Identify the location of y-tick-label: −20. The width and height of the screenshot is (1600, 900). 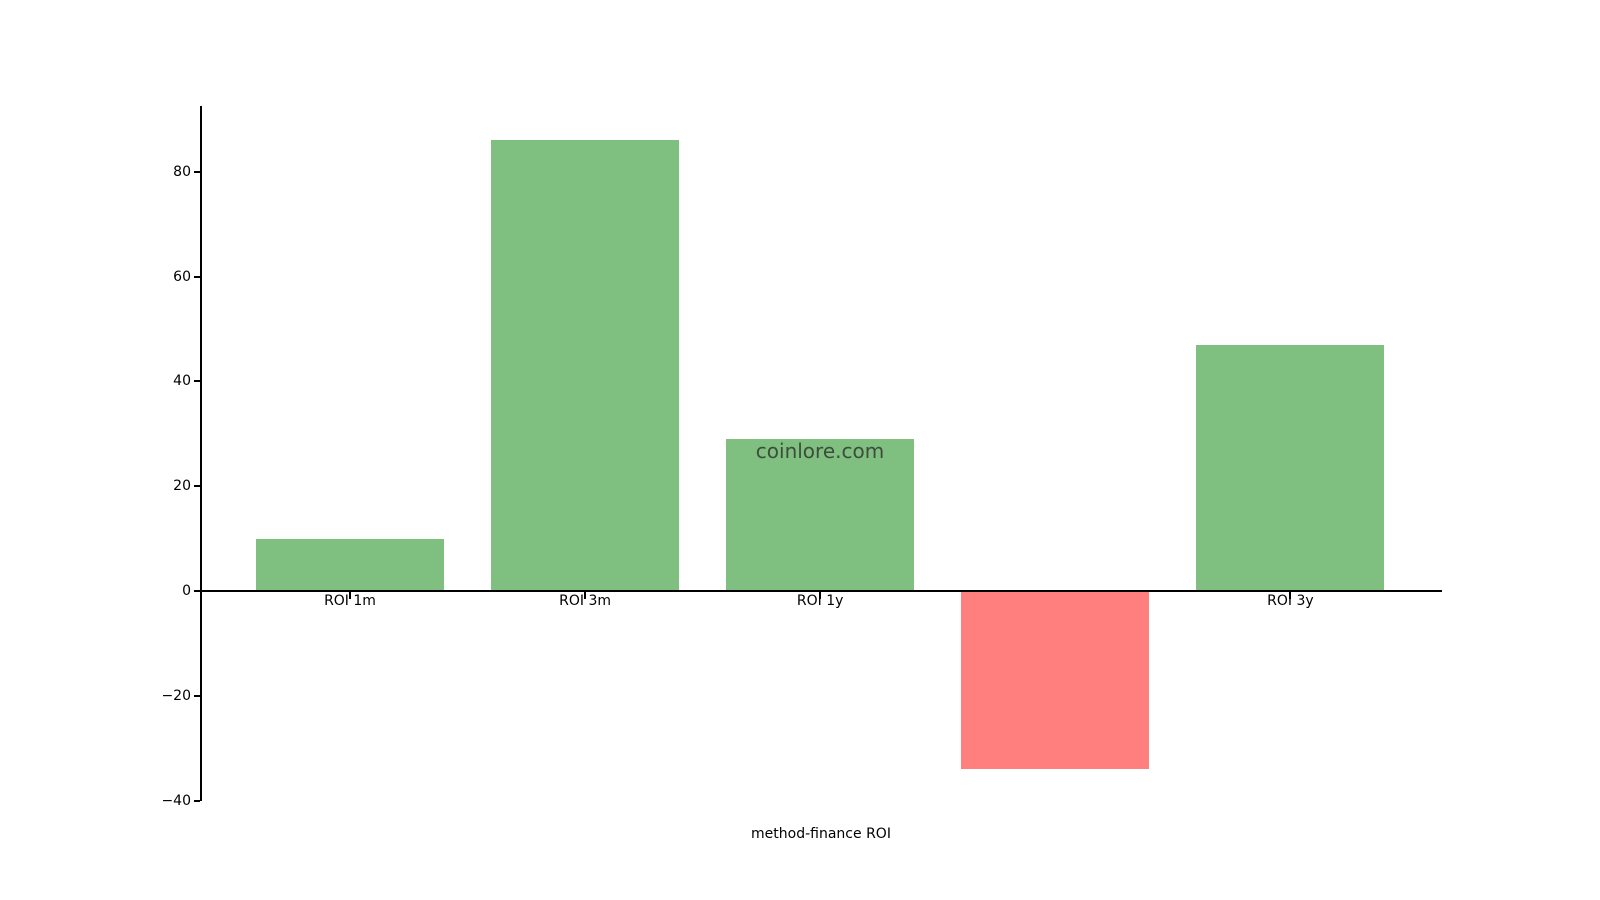
(176, 695).